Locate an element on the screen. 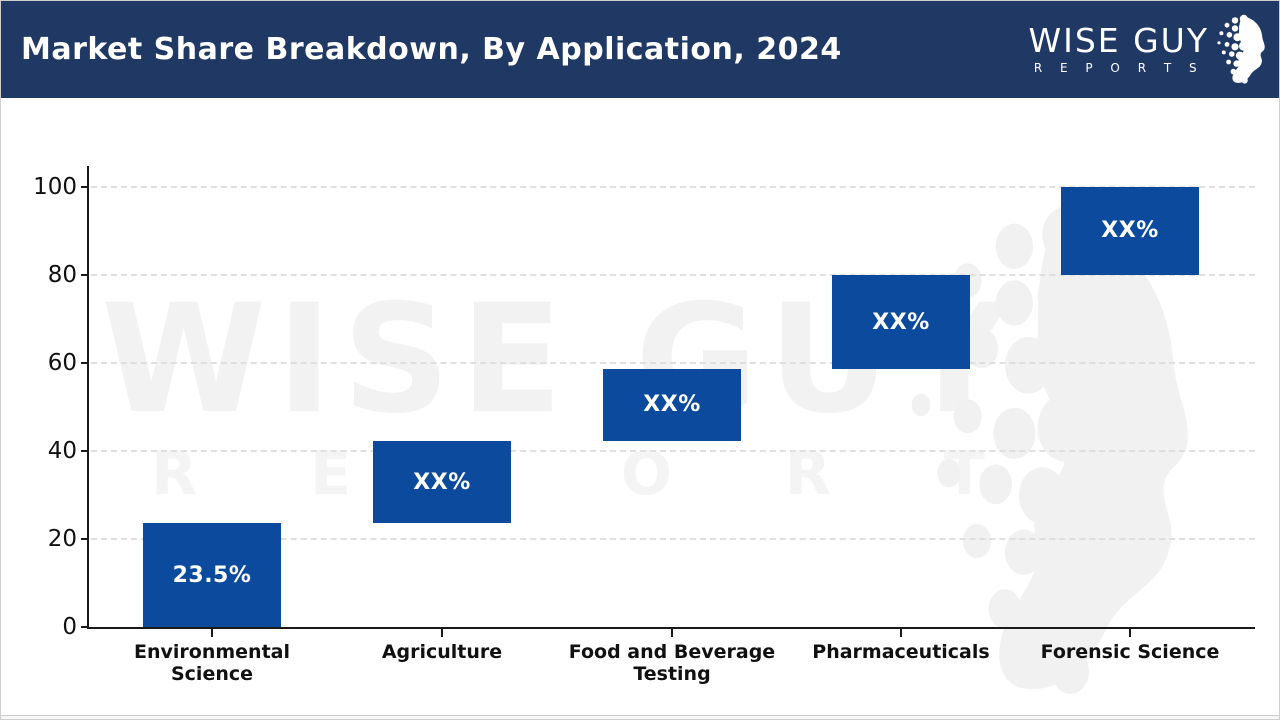  category-label-0: Environmental Science is located at coordinates (212, 663).